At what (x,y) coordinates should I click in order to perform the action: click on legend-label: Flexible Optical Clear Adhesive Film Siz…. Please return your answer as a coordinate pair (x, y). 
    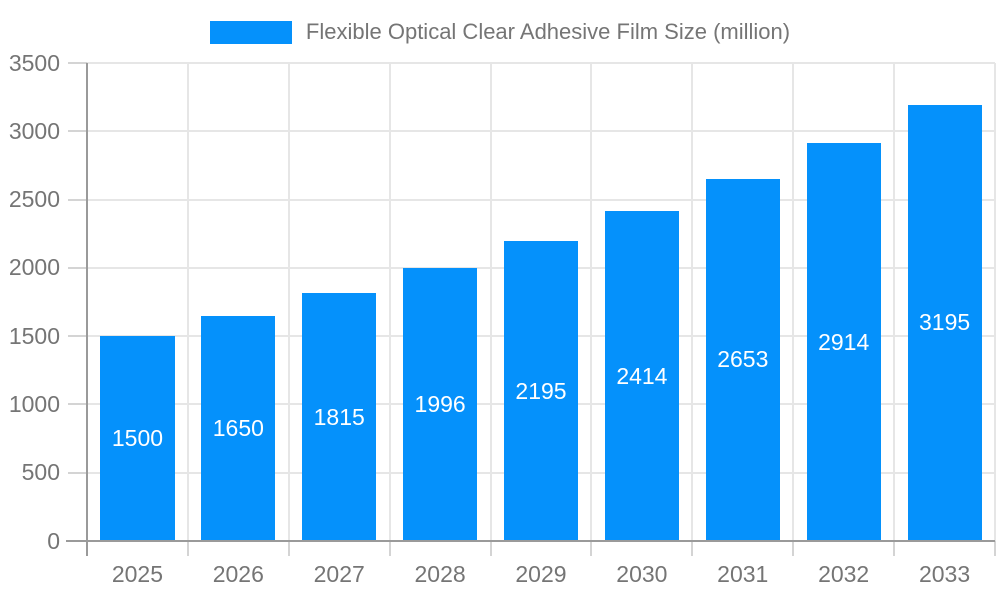
    Looking at the image, I should click on (548, 31).